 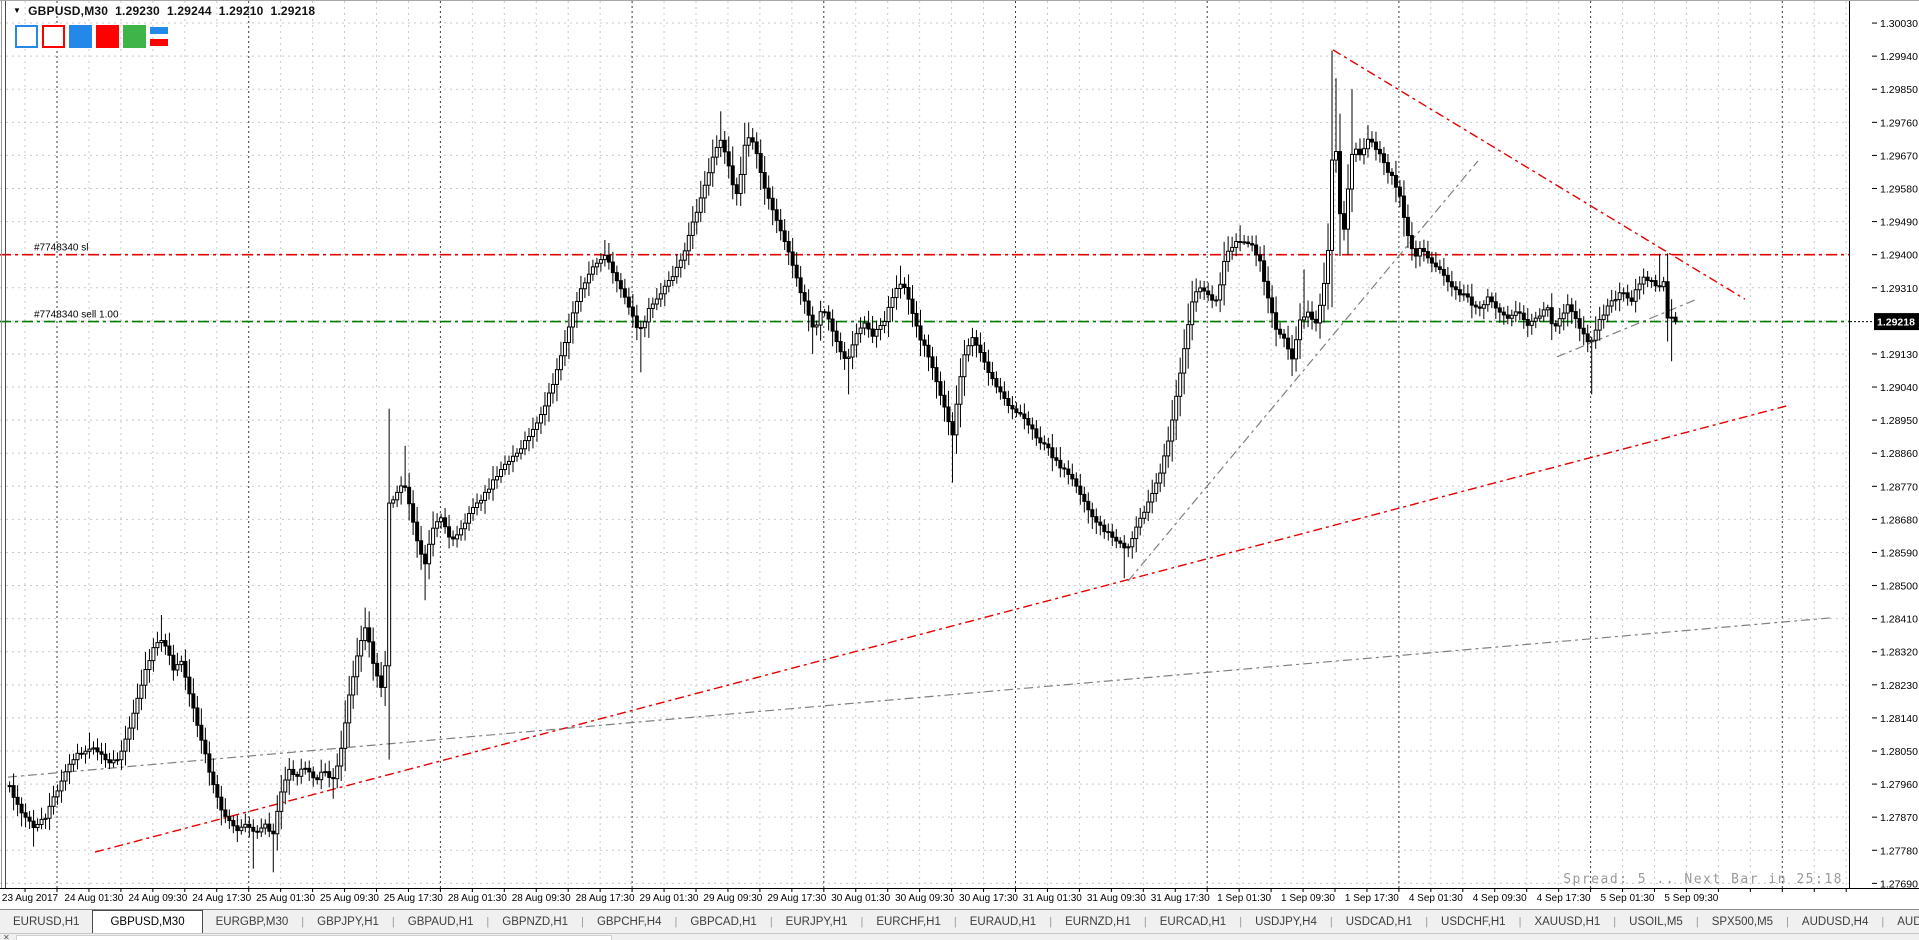 I want to click on svg-text: 28 Aug 17:30, so click(x=605, y=898).